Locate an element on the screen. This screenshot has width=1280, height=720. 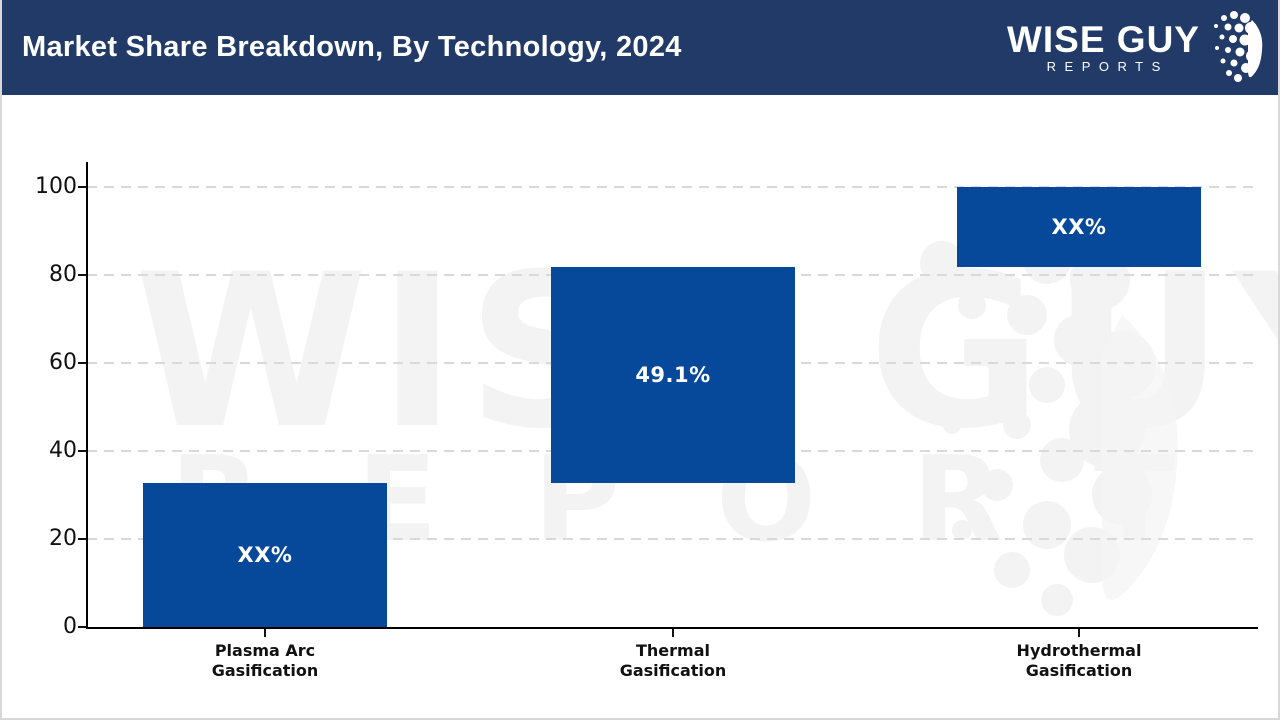
bar: 49.1% is located at coordinates (673, 374).